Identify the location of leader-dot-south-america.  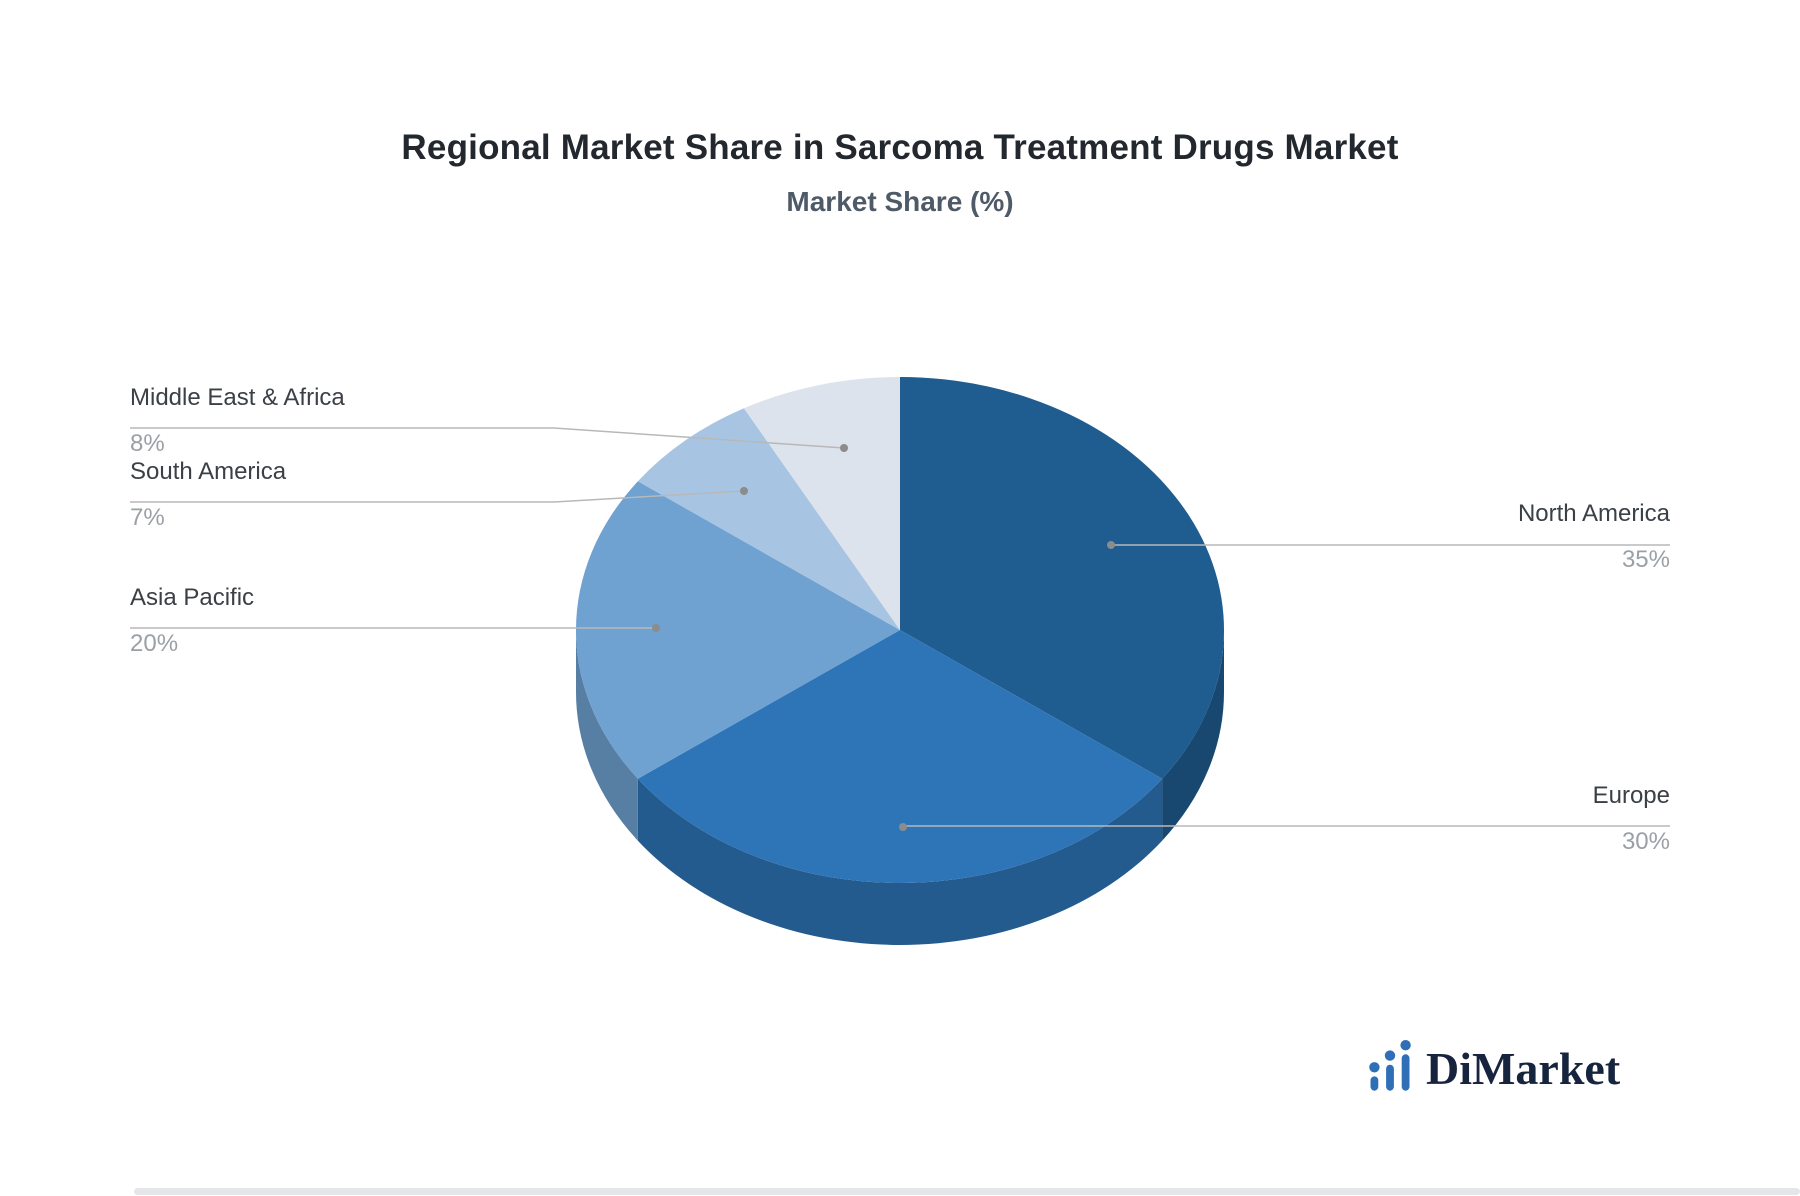
(744, 491).